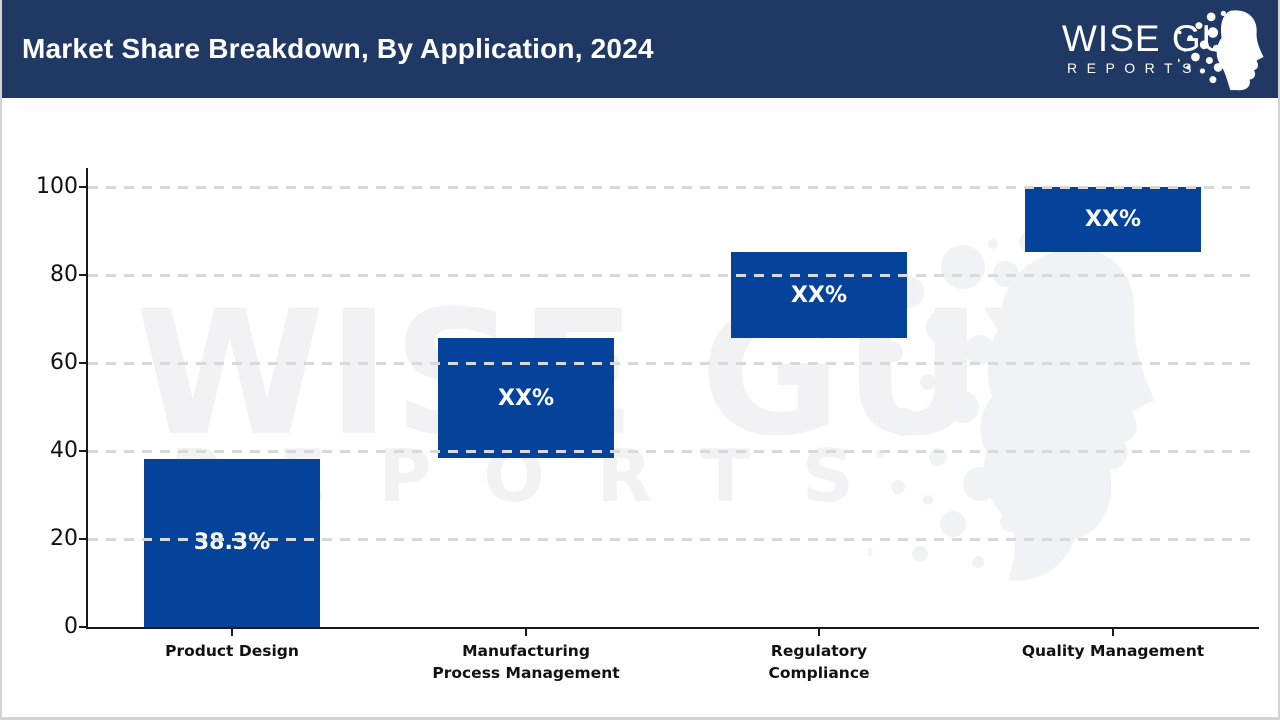 The image size is (1280, 720). What do you see at coordinates (71, 626) in the screenshot?
I see `y-tick-label-0: 0` at bounding box center [71, 626].